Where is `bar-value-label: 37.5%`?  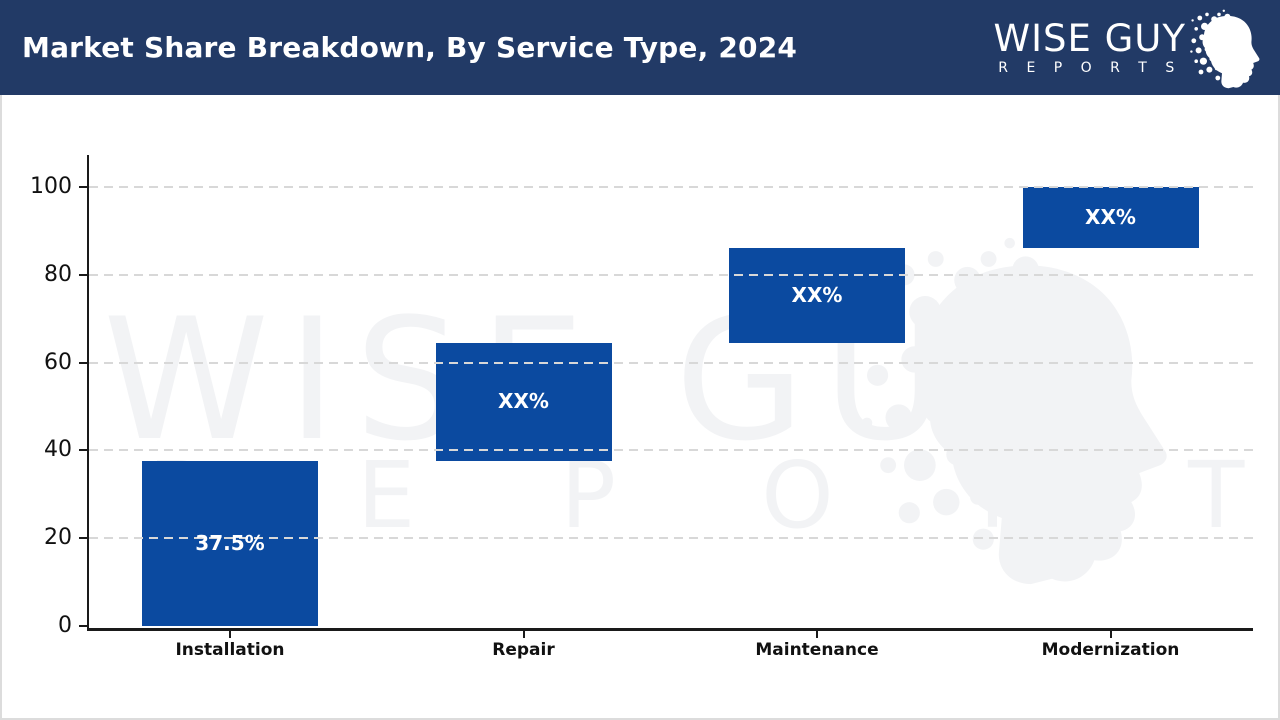
bar-value-label: 37.5% is located at coordinates (230, 542).